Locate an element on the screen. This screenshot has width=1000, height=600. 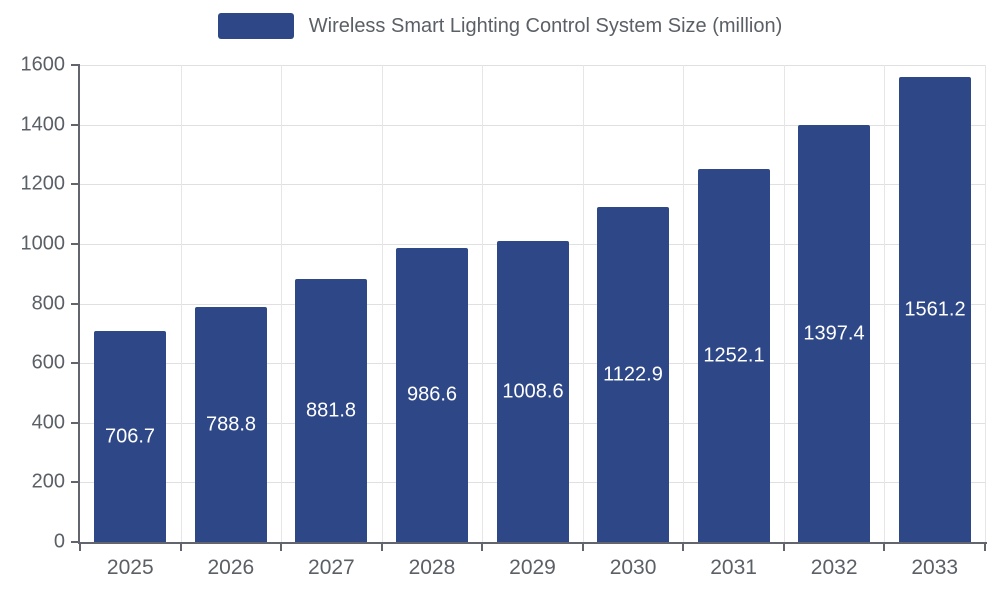
x-axis-label: 2032 is located at coordinates (834, 567).